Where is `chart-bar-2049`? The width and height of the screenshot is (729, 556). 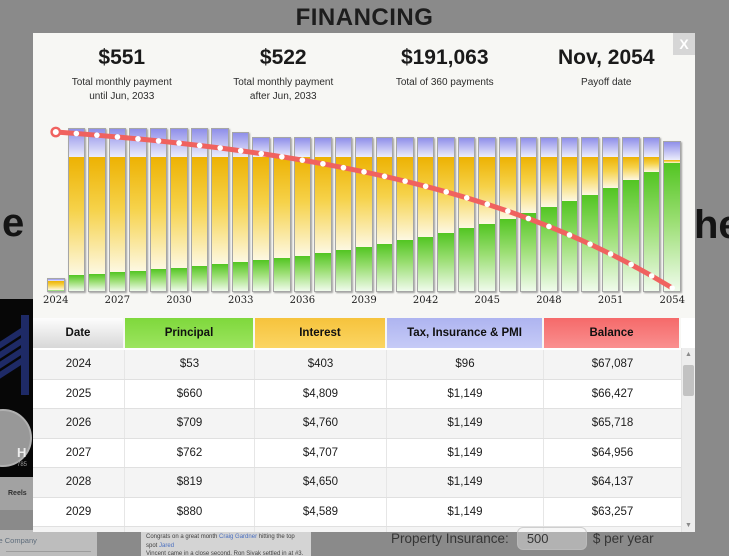
chart-bar-2049 is located at coordinates (569, 214).